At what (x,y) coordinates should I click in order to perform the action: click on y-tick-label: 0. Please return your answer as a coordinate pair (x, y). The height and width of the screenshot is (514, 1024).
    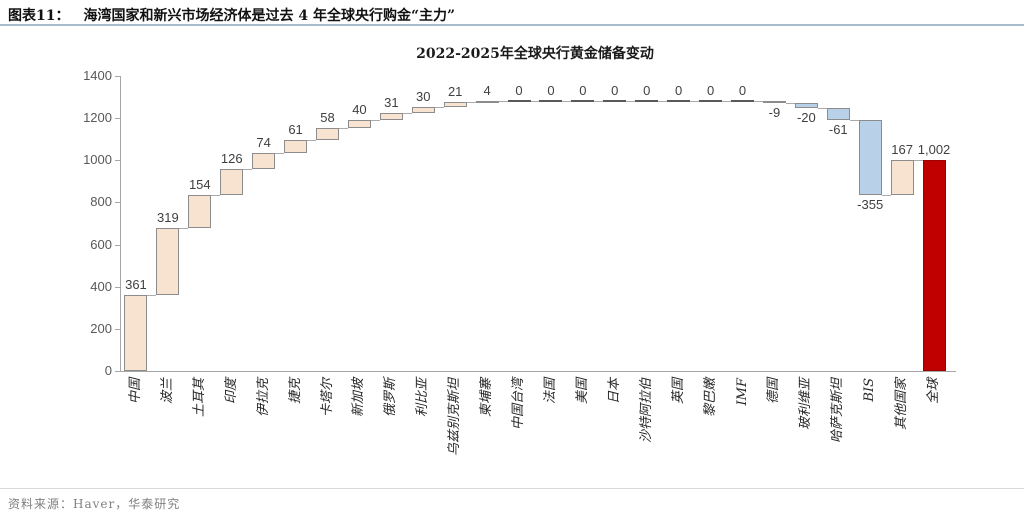
    Looking at the image, I should click on (108, 370).